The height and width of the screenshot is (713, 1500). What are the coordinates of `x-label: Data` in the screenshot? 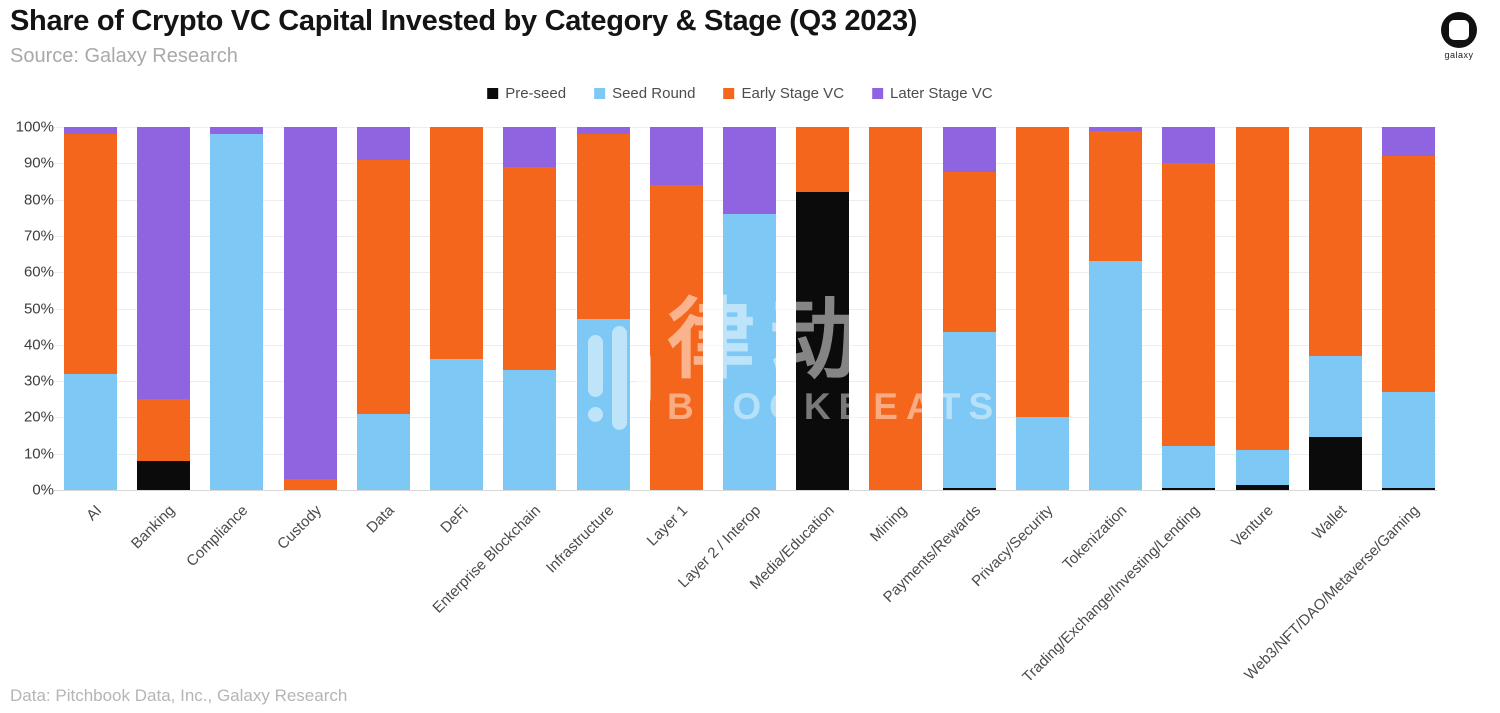 It's located at (383, 514).